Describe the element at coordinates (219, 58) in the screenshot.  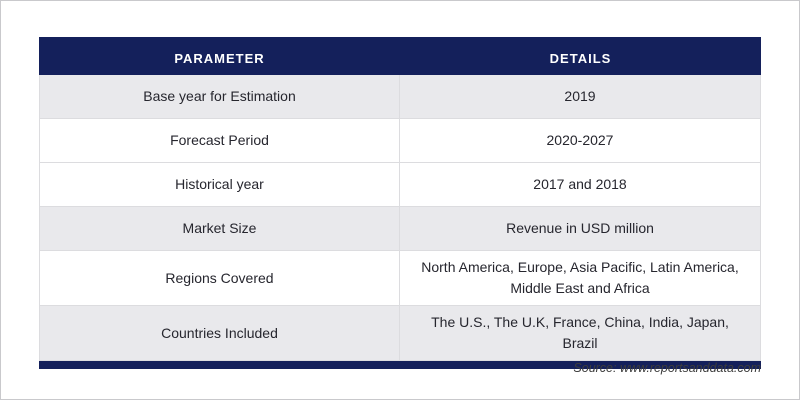
I see `header-parameter: PARAMETER` at that location.